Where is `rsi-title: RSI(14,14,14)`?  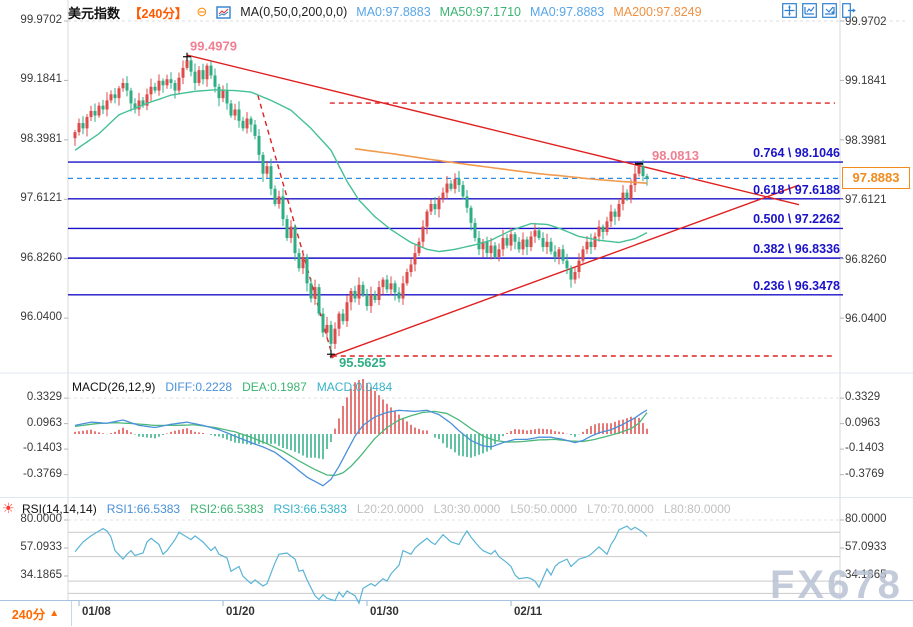 rsi-title: RSI(14,14,14) is located at coordinates (59, 509).